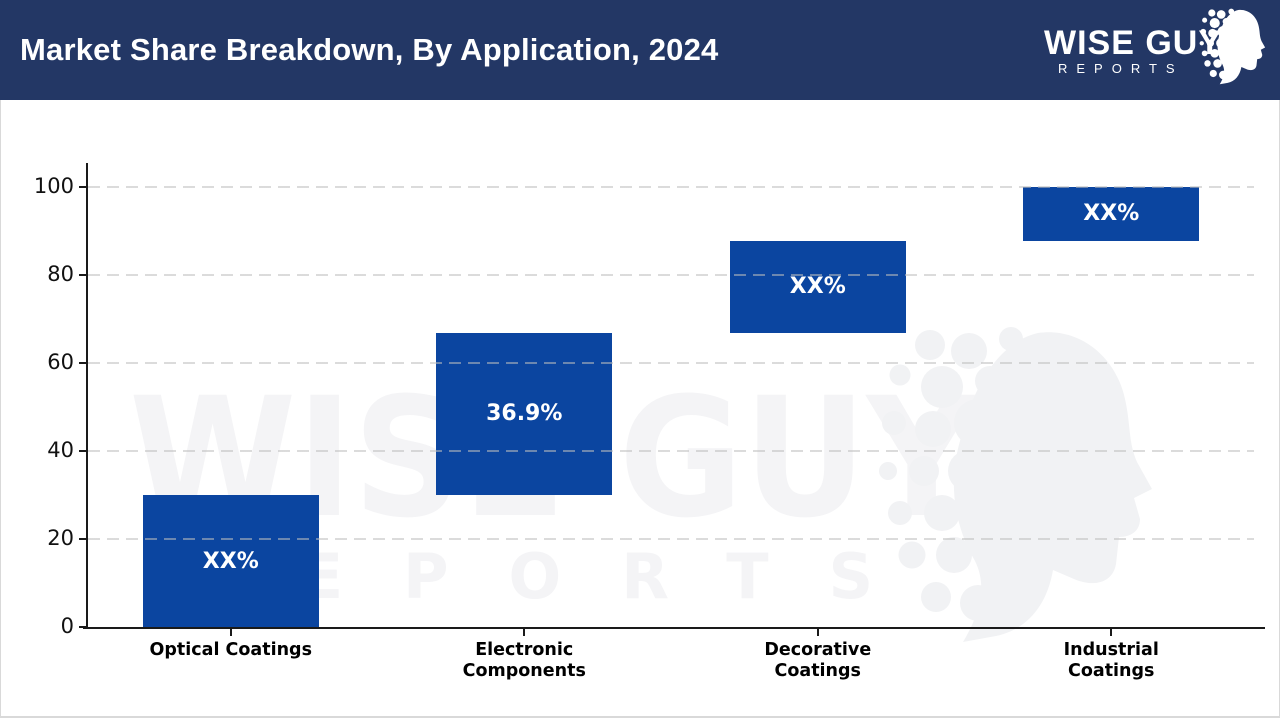 This screenshot has width=1280, height=720. What do you see at coordinates (563, 576) in the screenshot?
I see `watermark-subtext: REPORTS` at bounding box center [563, 576].